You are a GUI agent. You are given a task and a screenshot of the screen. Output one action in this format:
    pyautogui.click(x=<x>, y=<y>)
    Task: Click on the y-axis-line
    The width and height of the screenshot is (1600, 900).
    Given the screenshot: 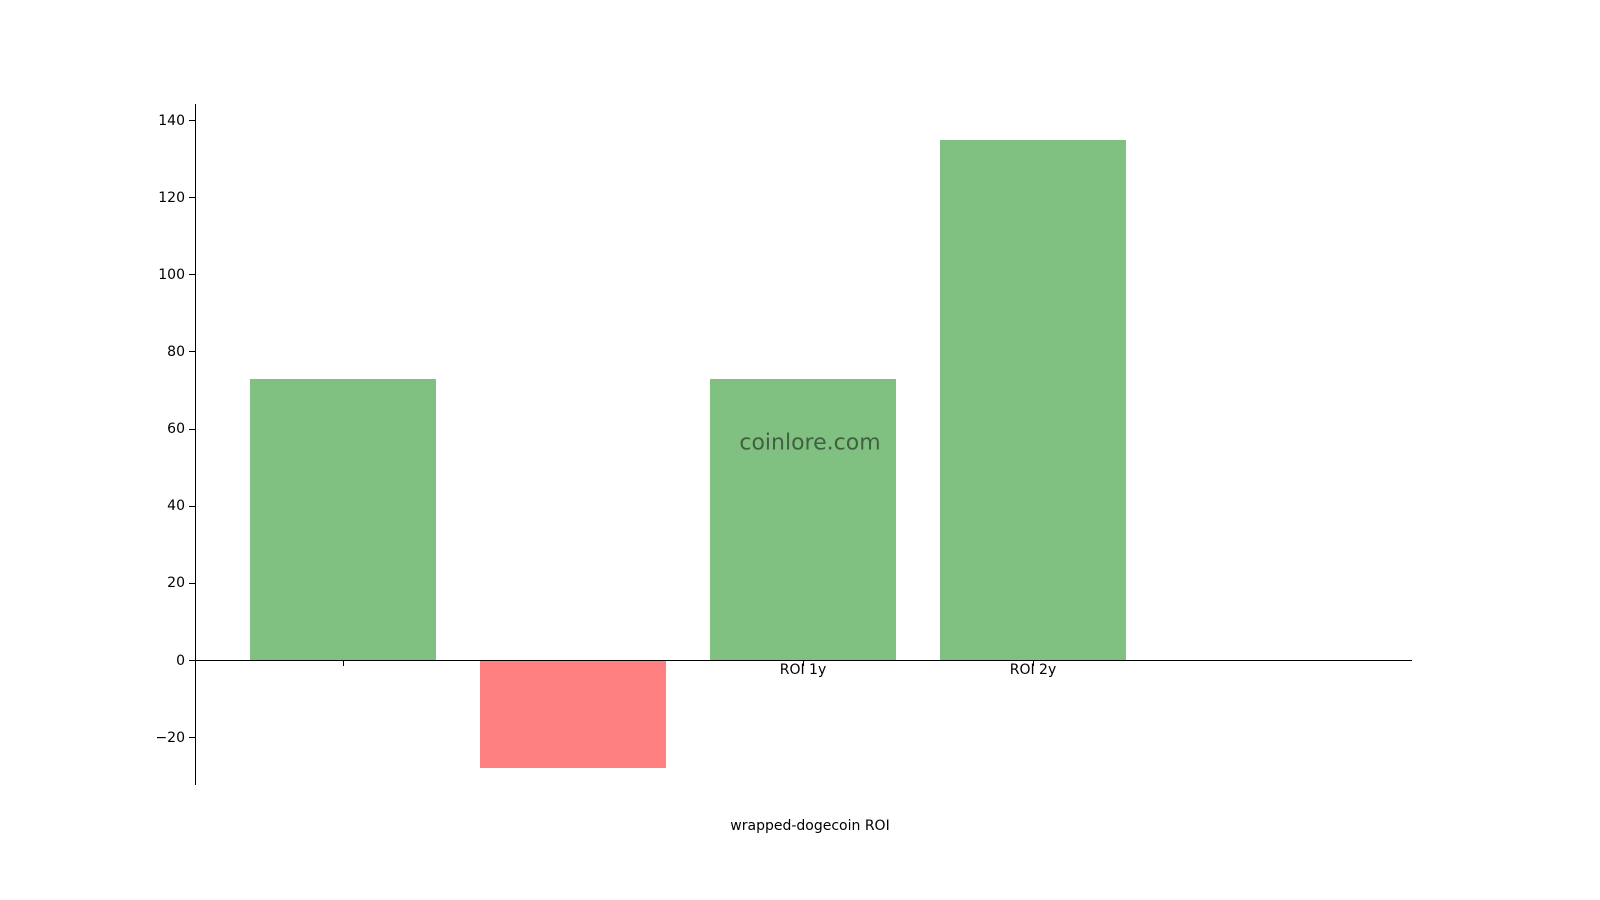 What is the action you would take?
    pyautogui.click(x=195, y=444)
    